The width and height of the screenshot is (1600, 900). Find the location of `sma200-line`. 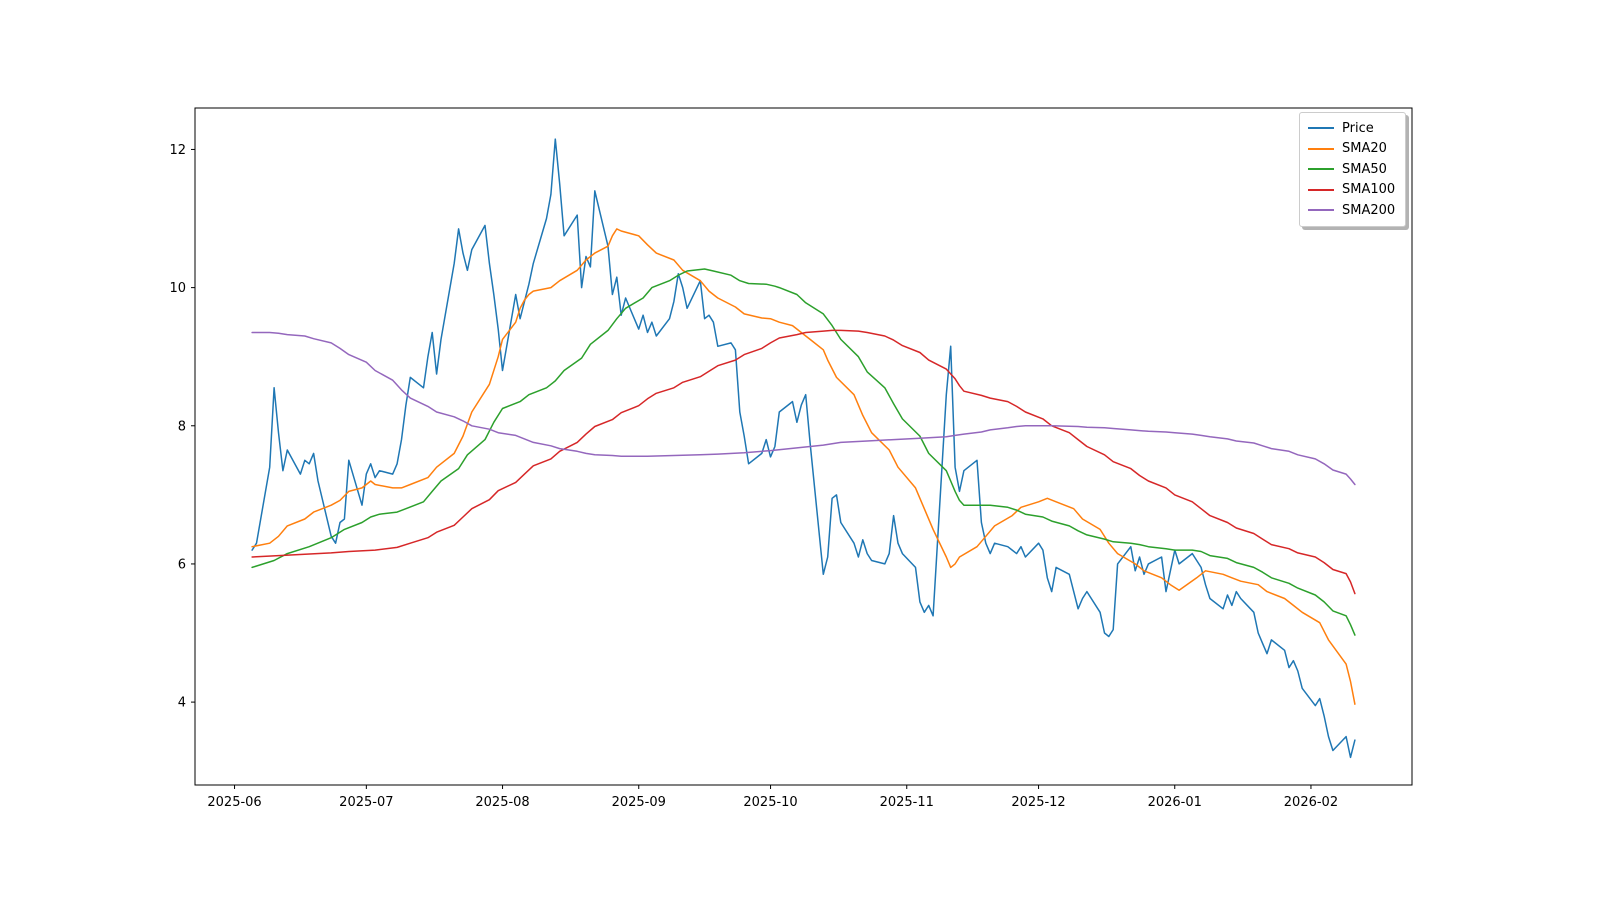

sma200-line is located at coordinates (803, 408).